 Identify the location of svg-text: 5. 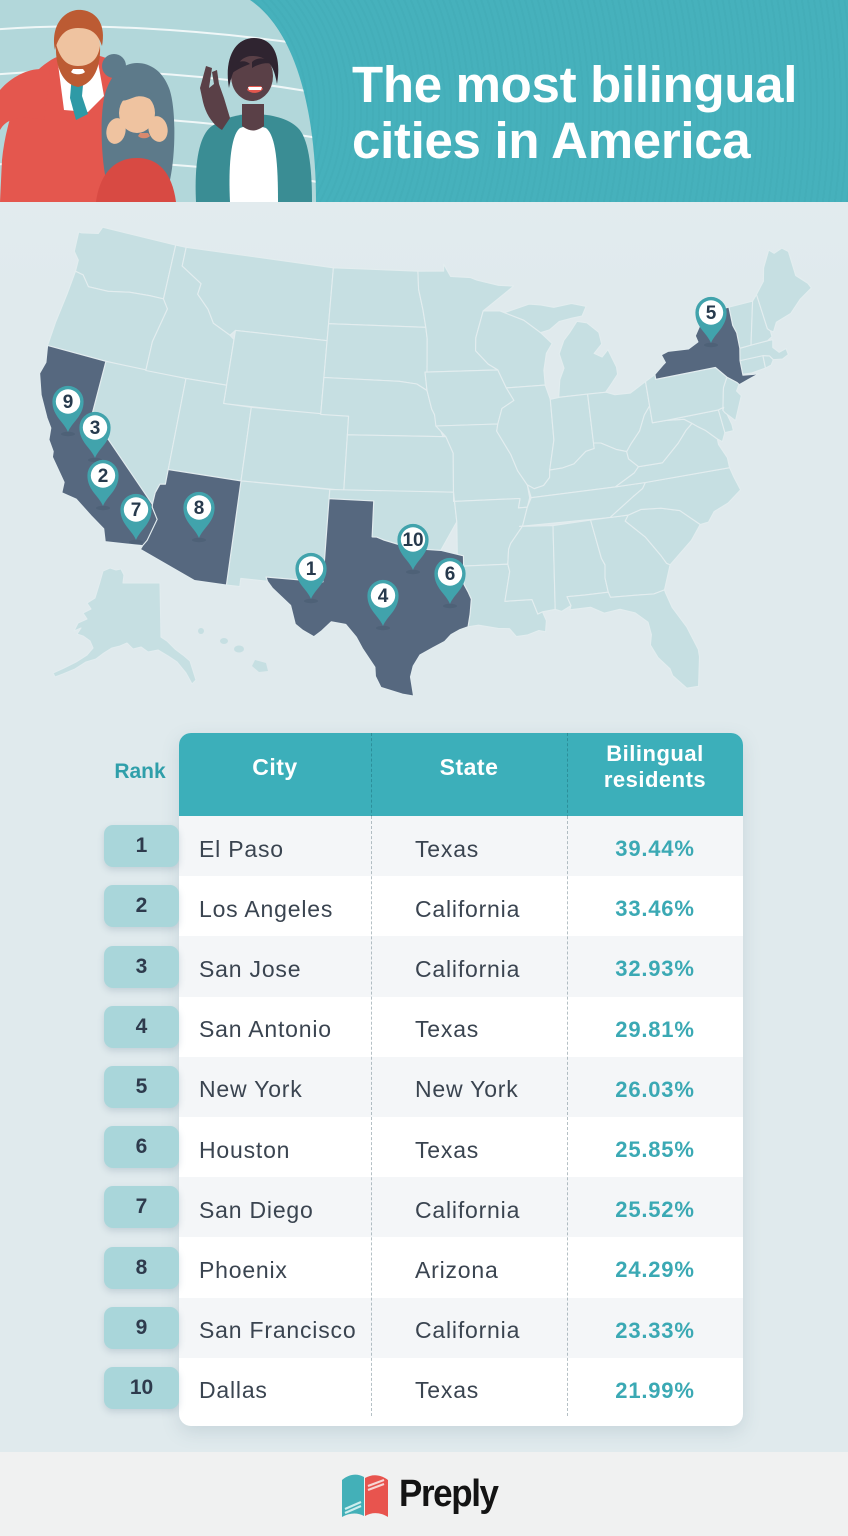
(711, 313).